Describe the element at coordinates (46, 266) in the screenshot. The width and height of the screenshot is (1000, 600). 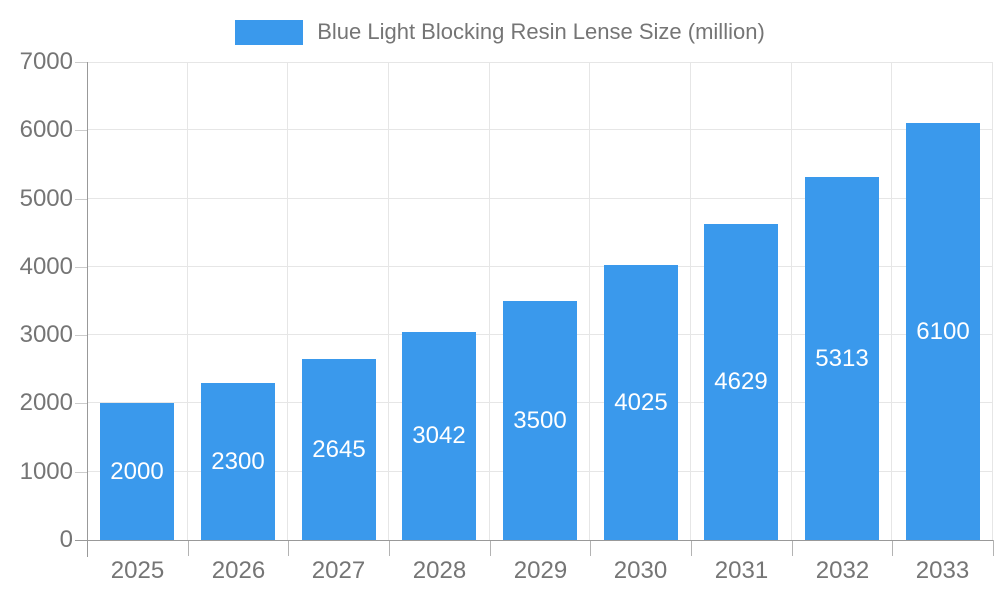
I see `y-axis-tick-label: 4000` at that location.